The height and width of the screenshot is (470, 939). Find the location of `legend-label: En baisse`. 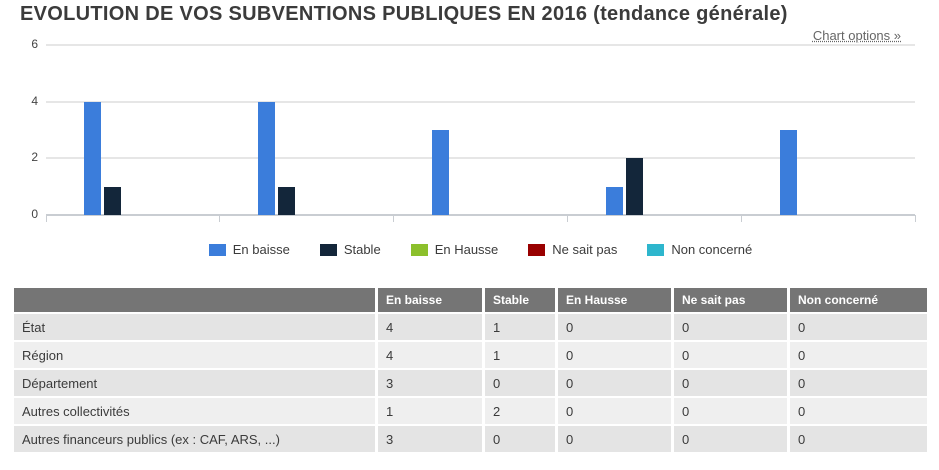

legend-label: En baisse is located at coordinates (261, 249).